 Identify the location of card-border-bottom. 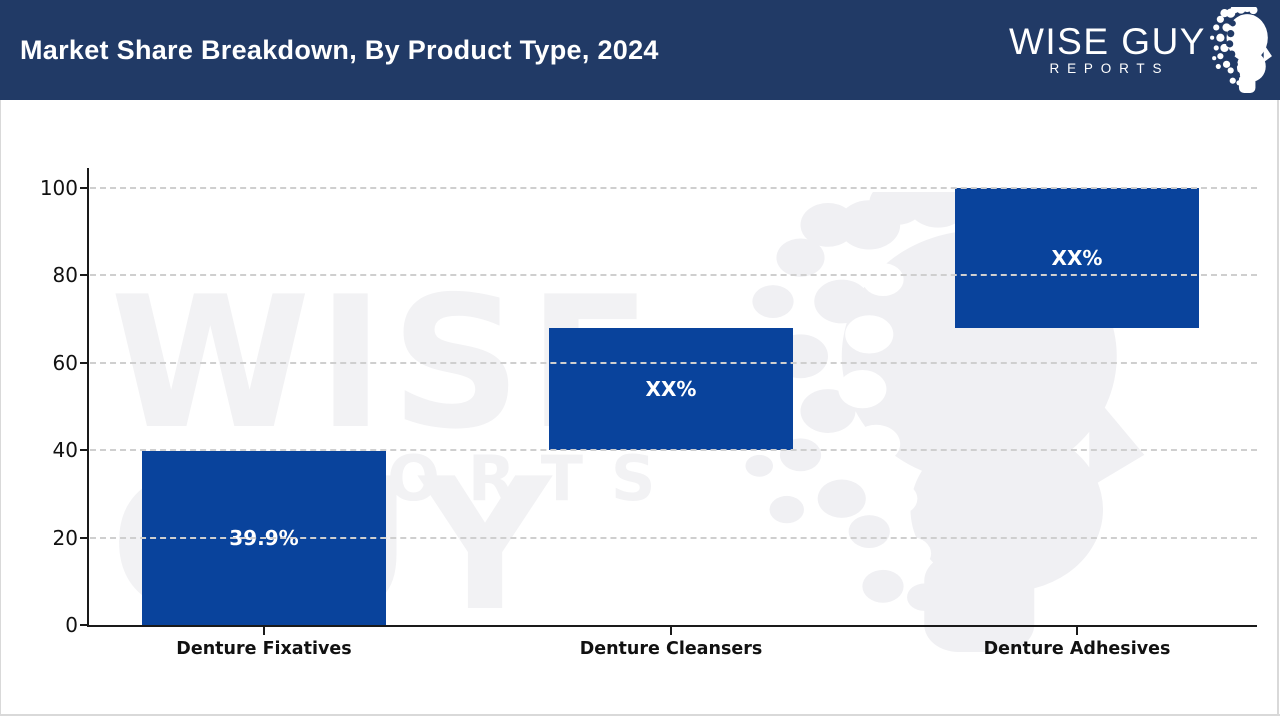
(640, 715).